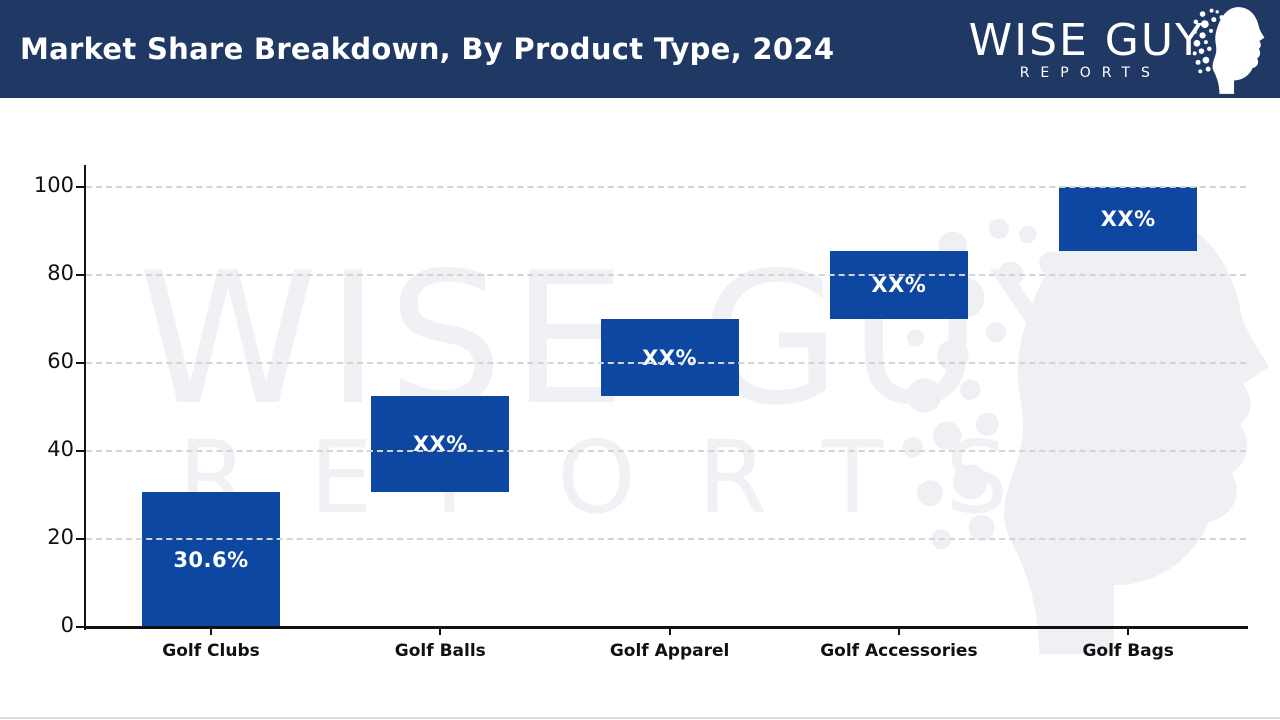  I want to click on x-axis-label-golf-accessories: Golf Accessories, so click(899, 651).